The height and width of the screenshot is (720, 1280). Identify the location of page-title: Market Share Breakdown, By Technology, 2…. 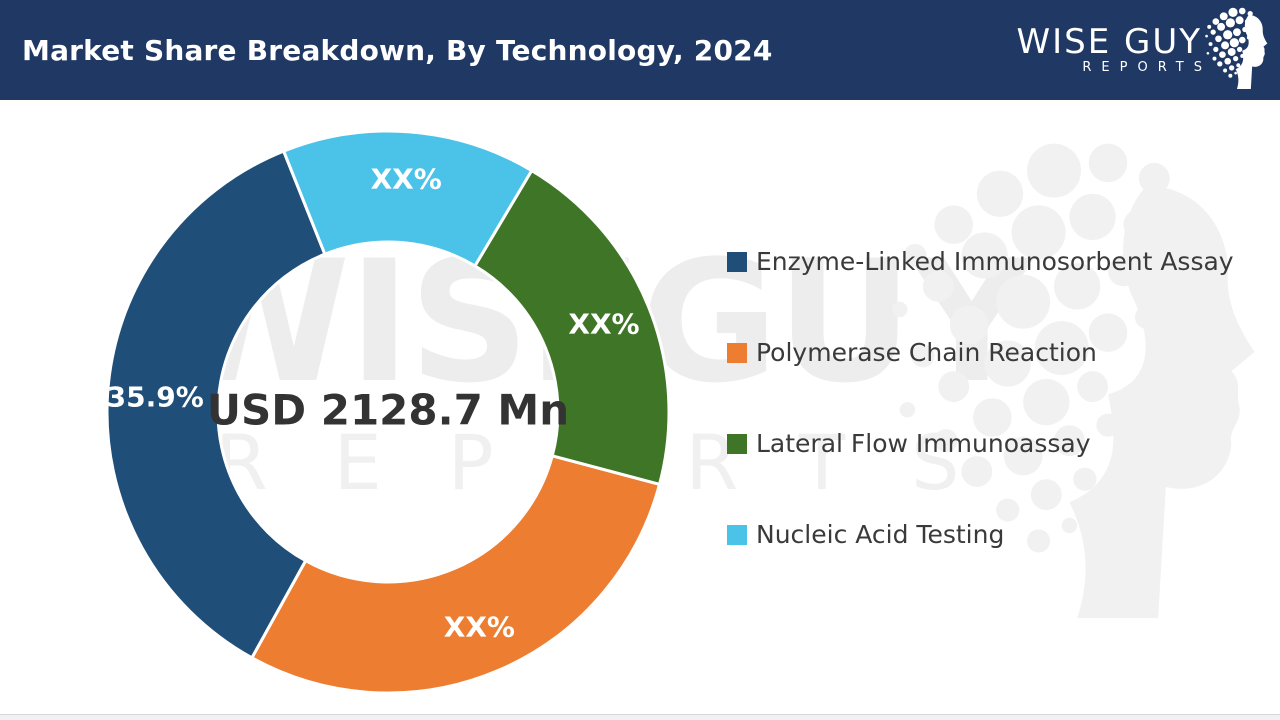
(397, 50).